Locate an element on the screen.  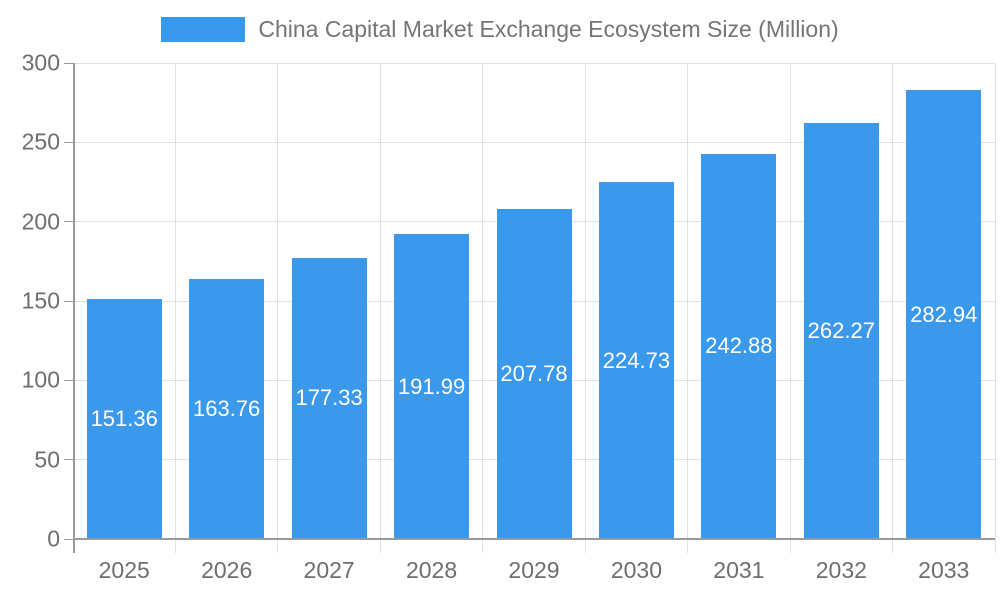
bar-value-label: 242.88 is located at coordinates (739, 346).